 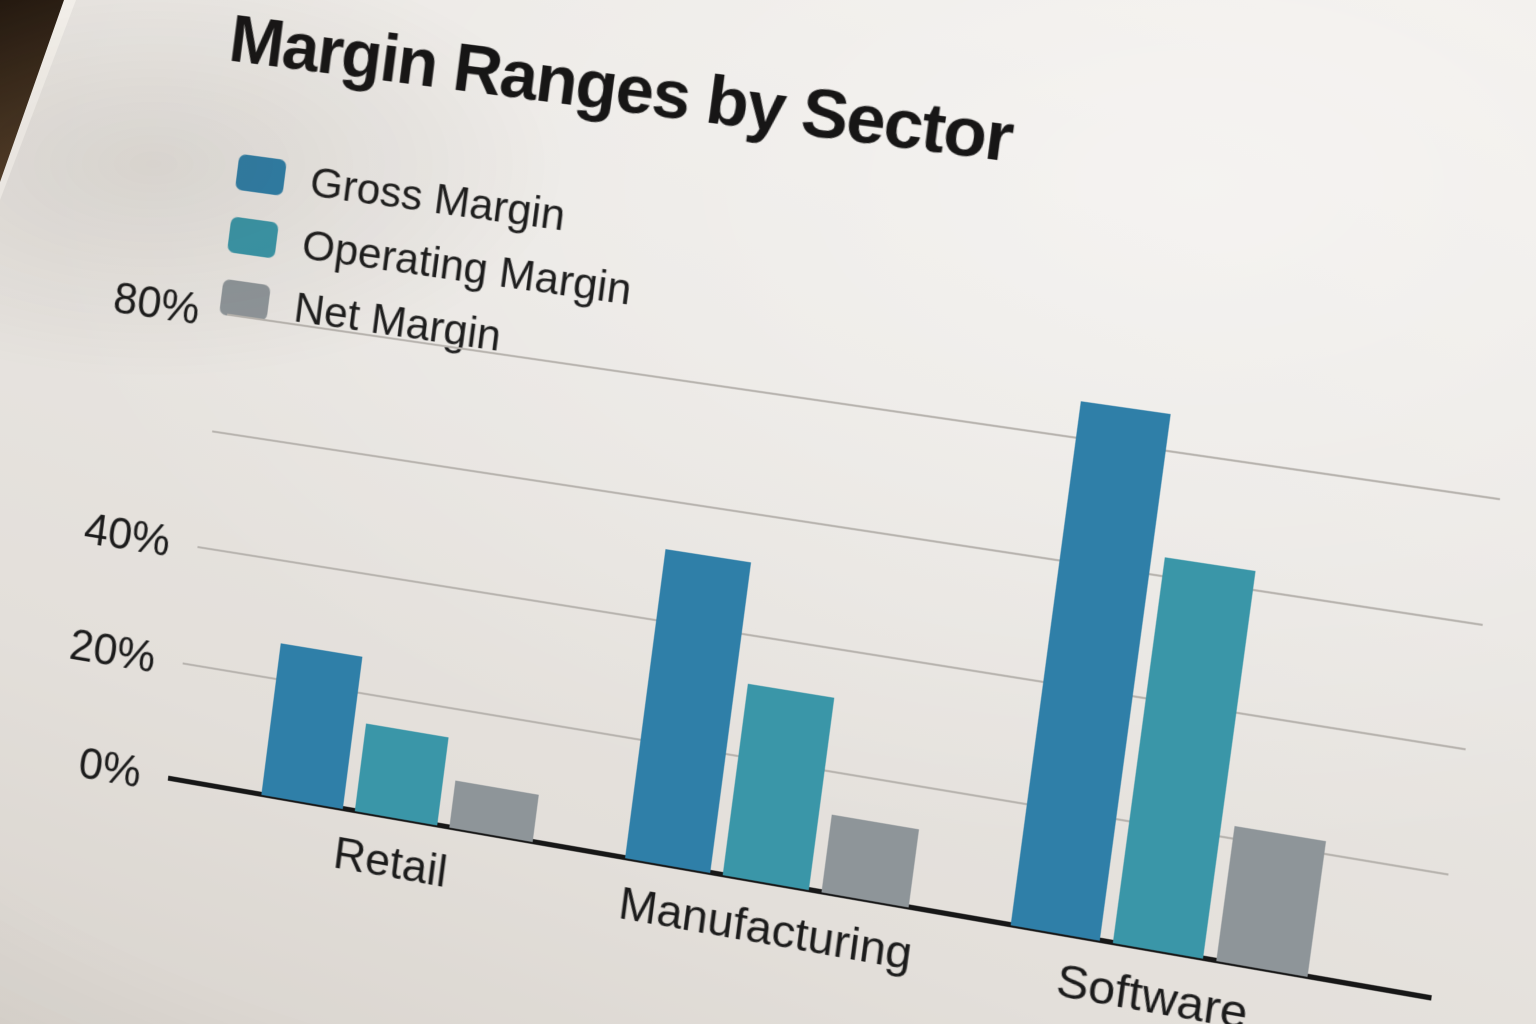 I want to click on bar-manufacturing-operating-margin, so click(x=778, y=787).